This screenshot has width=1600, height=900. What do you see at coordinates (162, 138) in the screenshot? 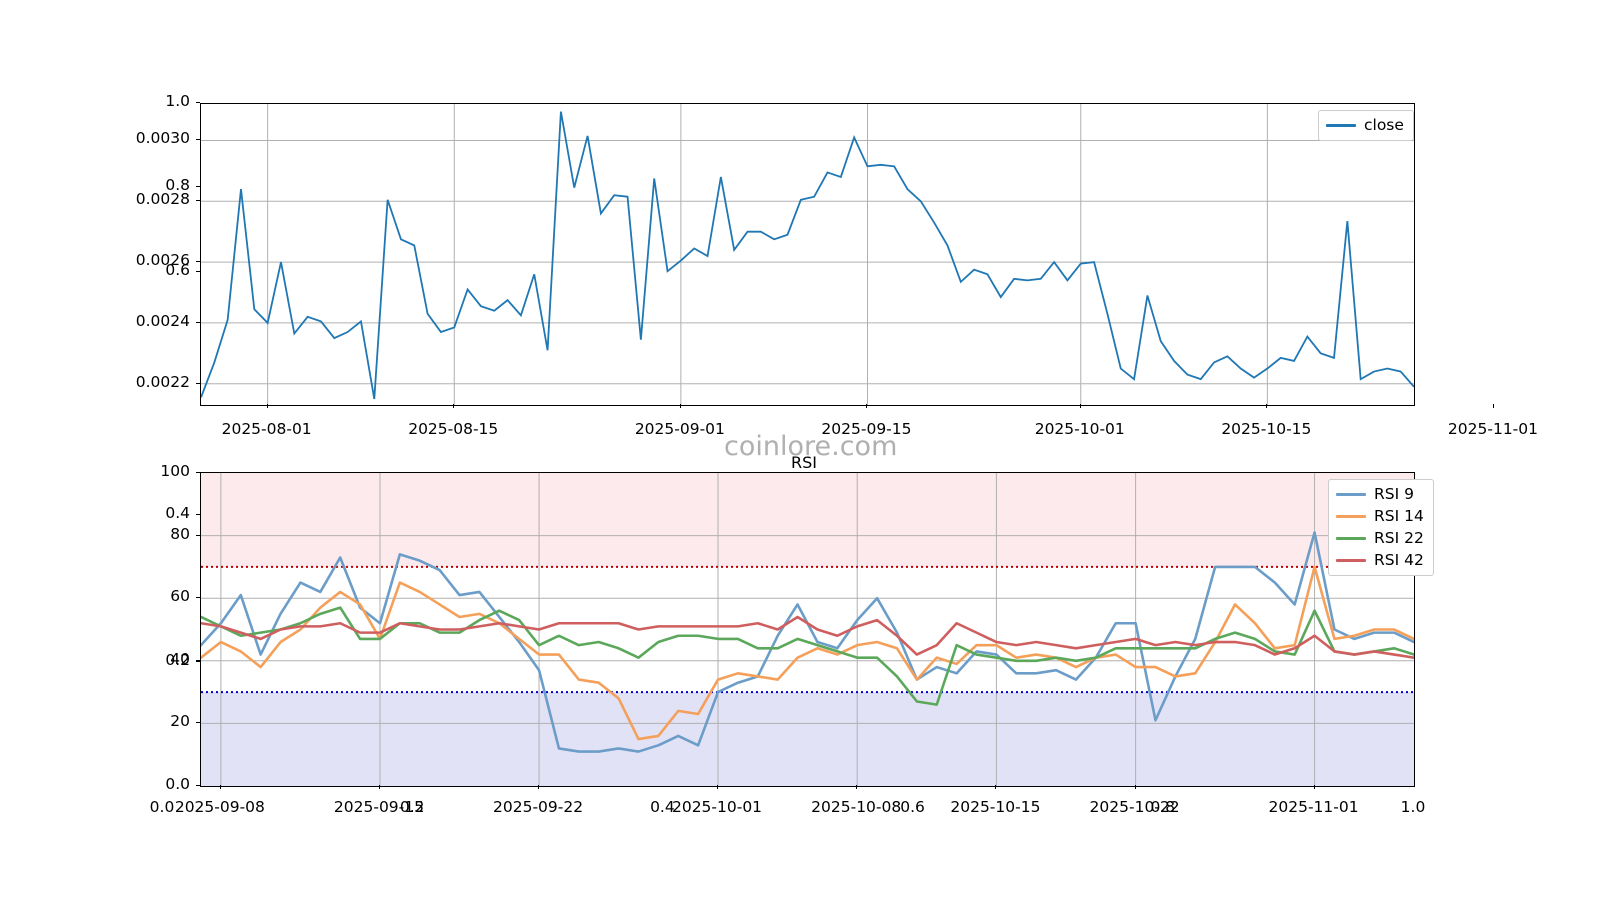
I see `price-y-tick-label: 0.0030` at bounding box center [162, 138].